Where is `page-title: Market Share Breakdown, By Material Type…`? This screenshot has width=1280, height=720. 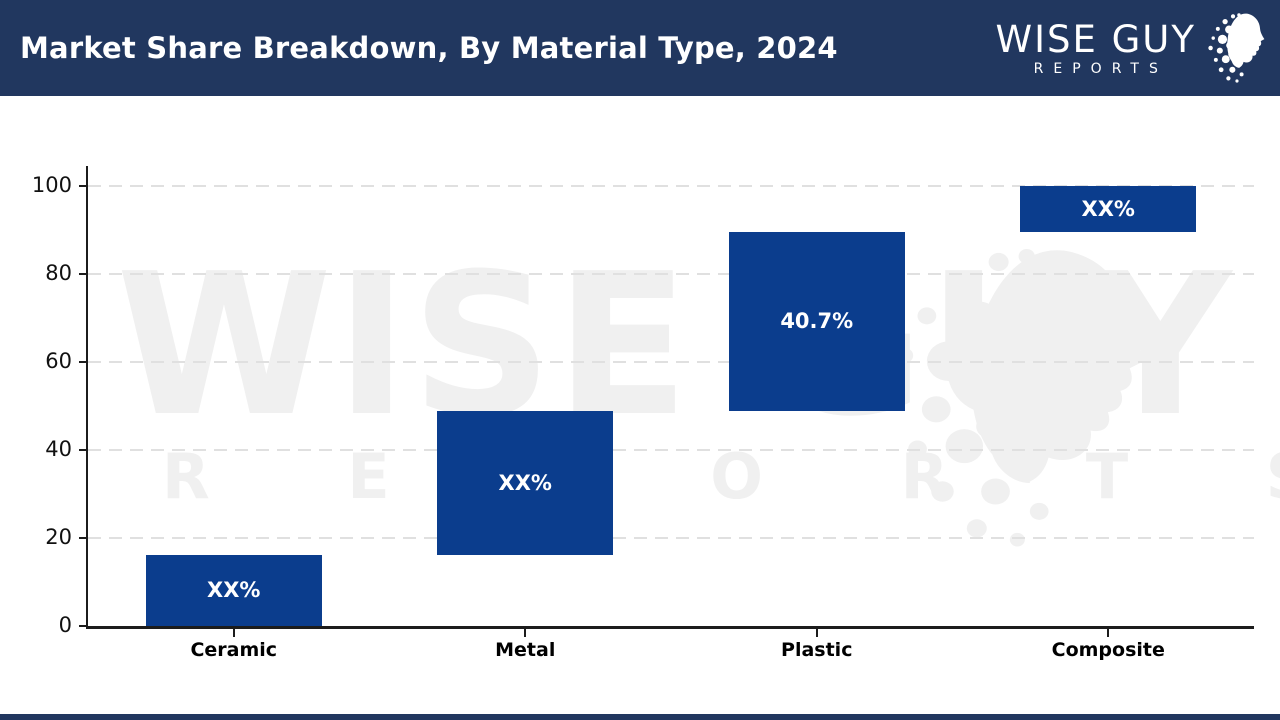 page-title: Market Share Breakdown, By Material Type… is located at coordinates (429, 48).